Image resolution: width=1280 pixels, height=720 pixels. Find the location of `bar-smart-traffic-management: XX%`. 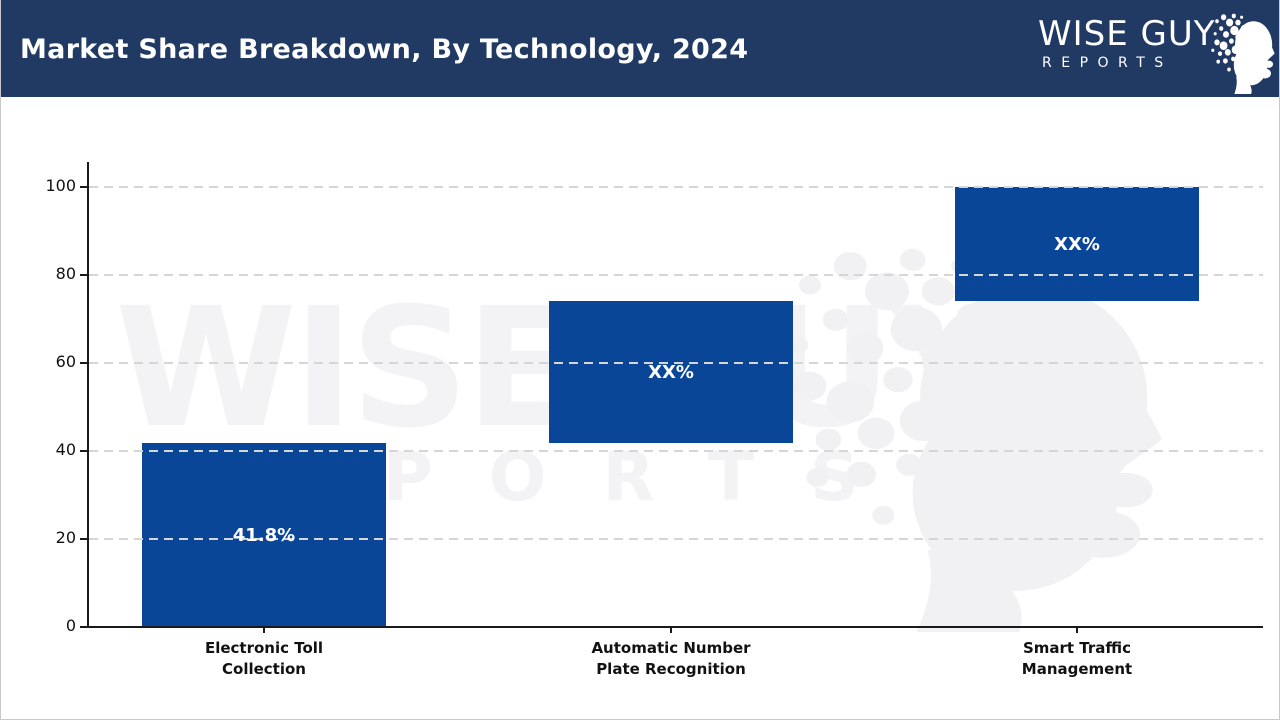

bar-smart-traffic-management: XX% is located at coordinates (1077, 244).